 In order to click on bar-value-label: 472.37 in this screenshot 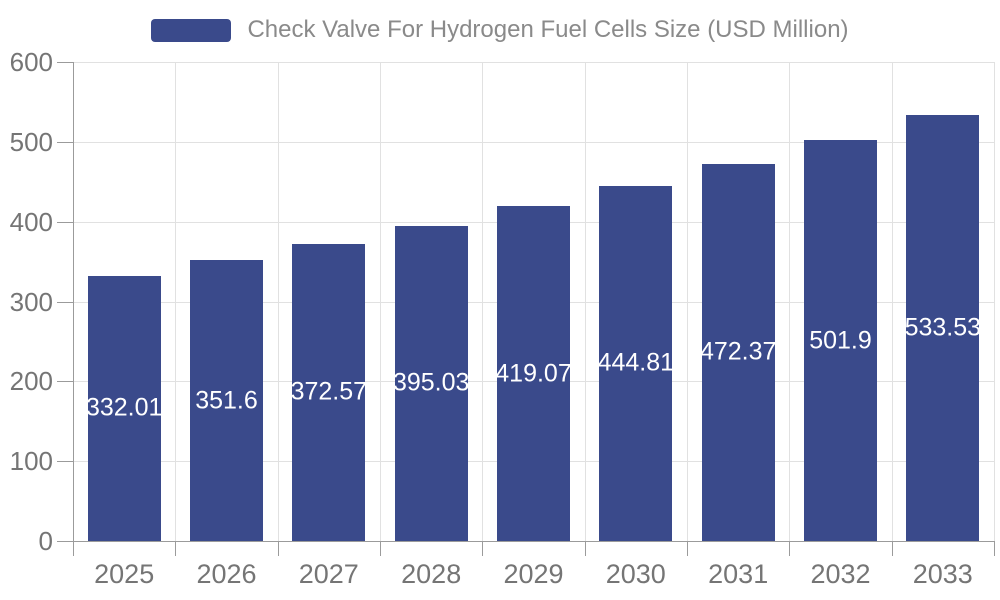, I will do `click(738, 351)`.